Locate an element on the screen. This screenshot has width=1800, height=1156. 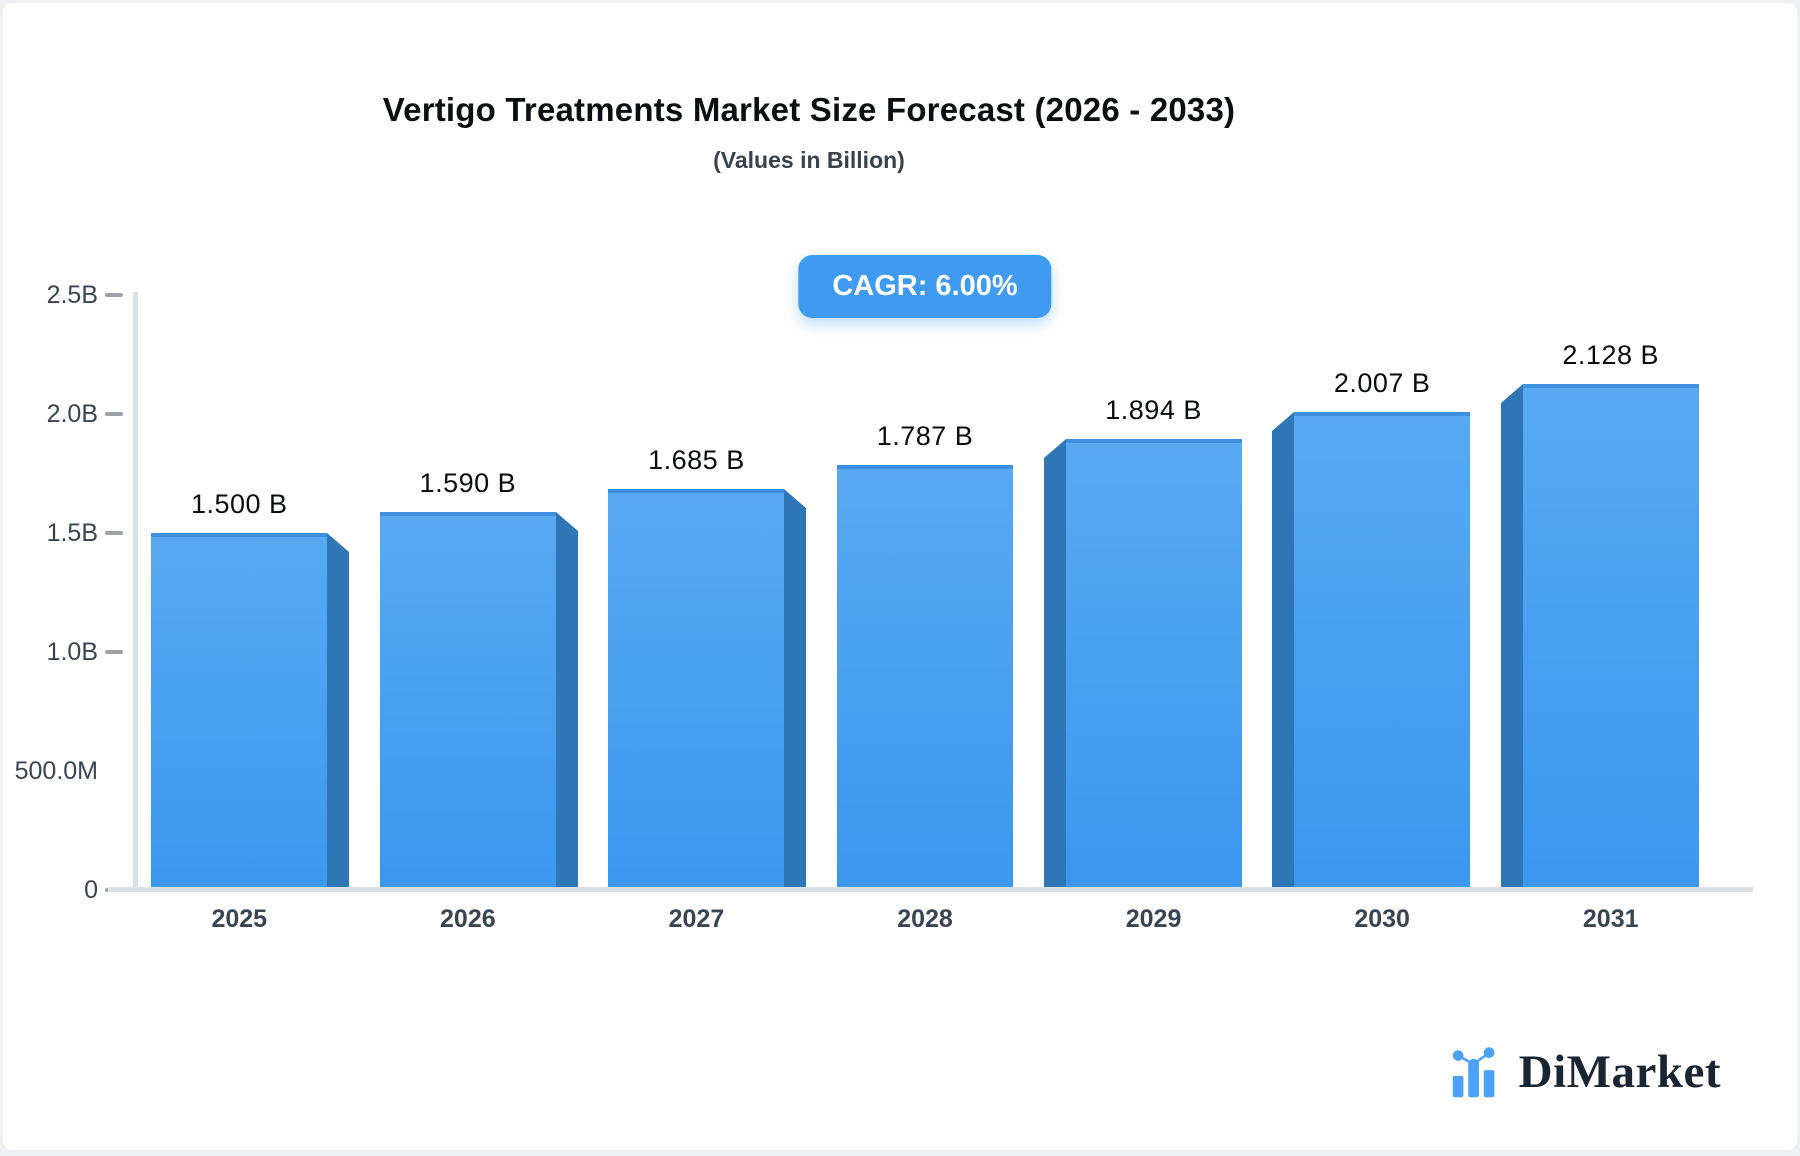
bar-2026 is located at coordinates (468, 701).